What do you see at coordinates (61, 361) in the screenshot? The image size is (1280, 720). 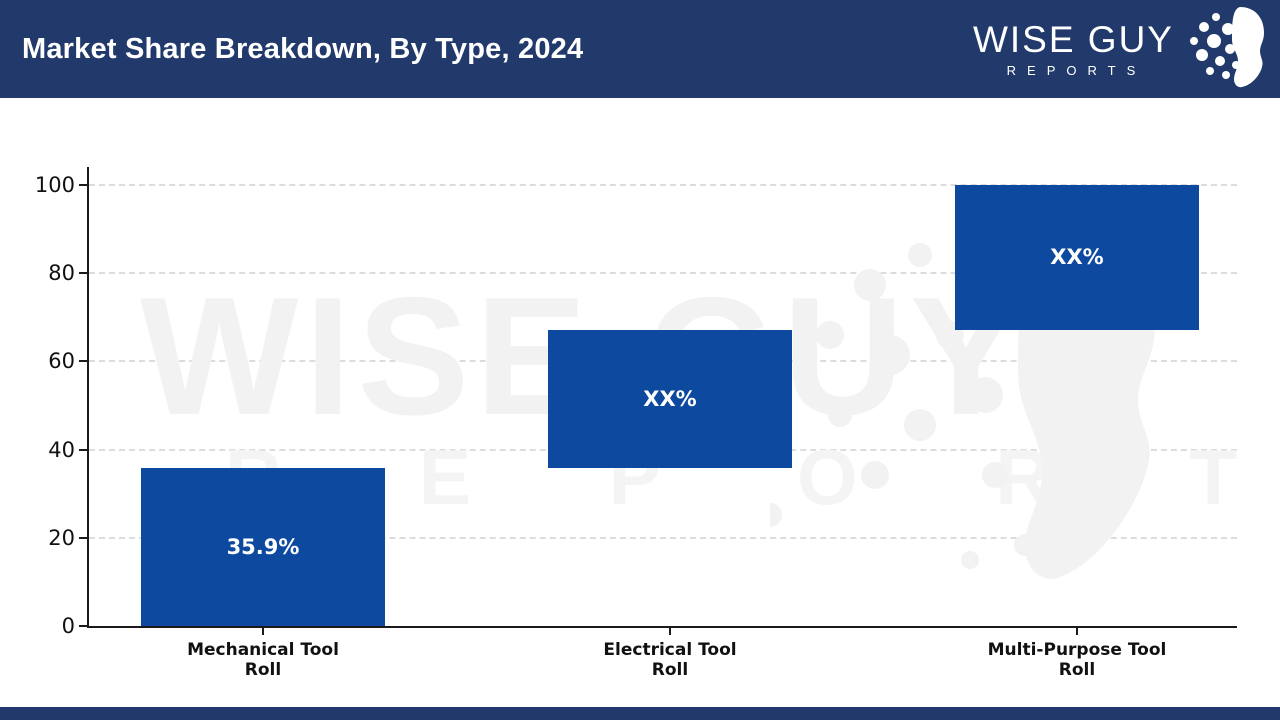 I see `y-tick-label: 60` at bounding box center [61, 361].